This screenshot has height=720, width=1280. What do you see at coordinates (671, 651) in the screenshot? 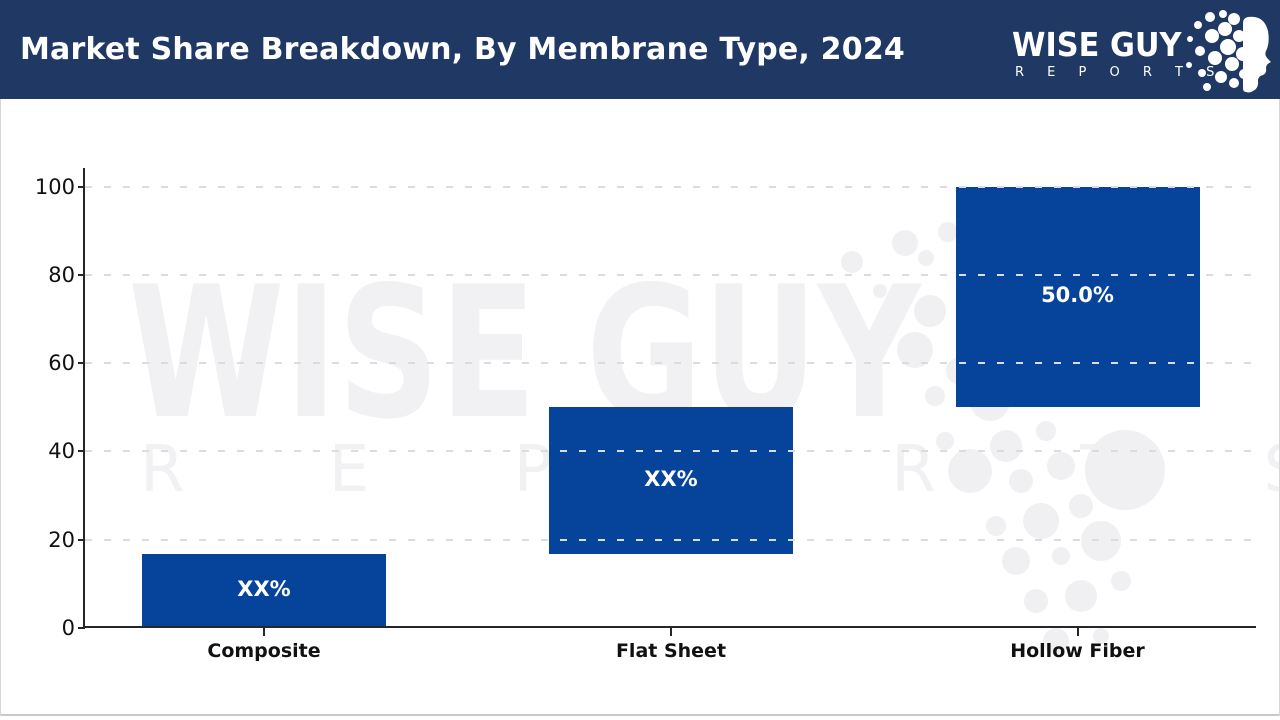
I see `category-label-flat-sheet: Flat Sheet` at bounding box center [671, 651].